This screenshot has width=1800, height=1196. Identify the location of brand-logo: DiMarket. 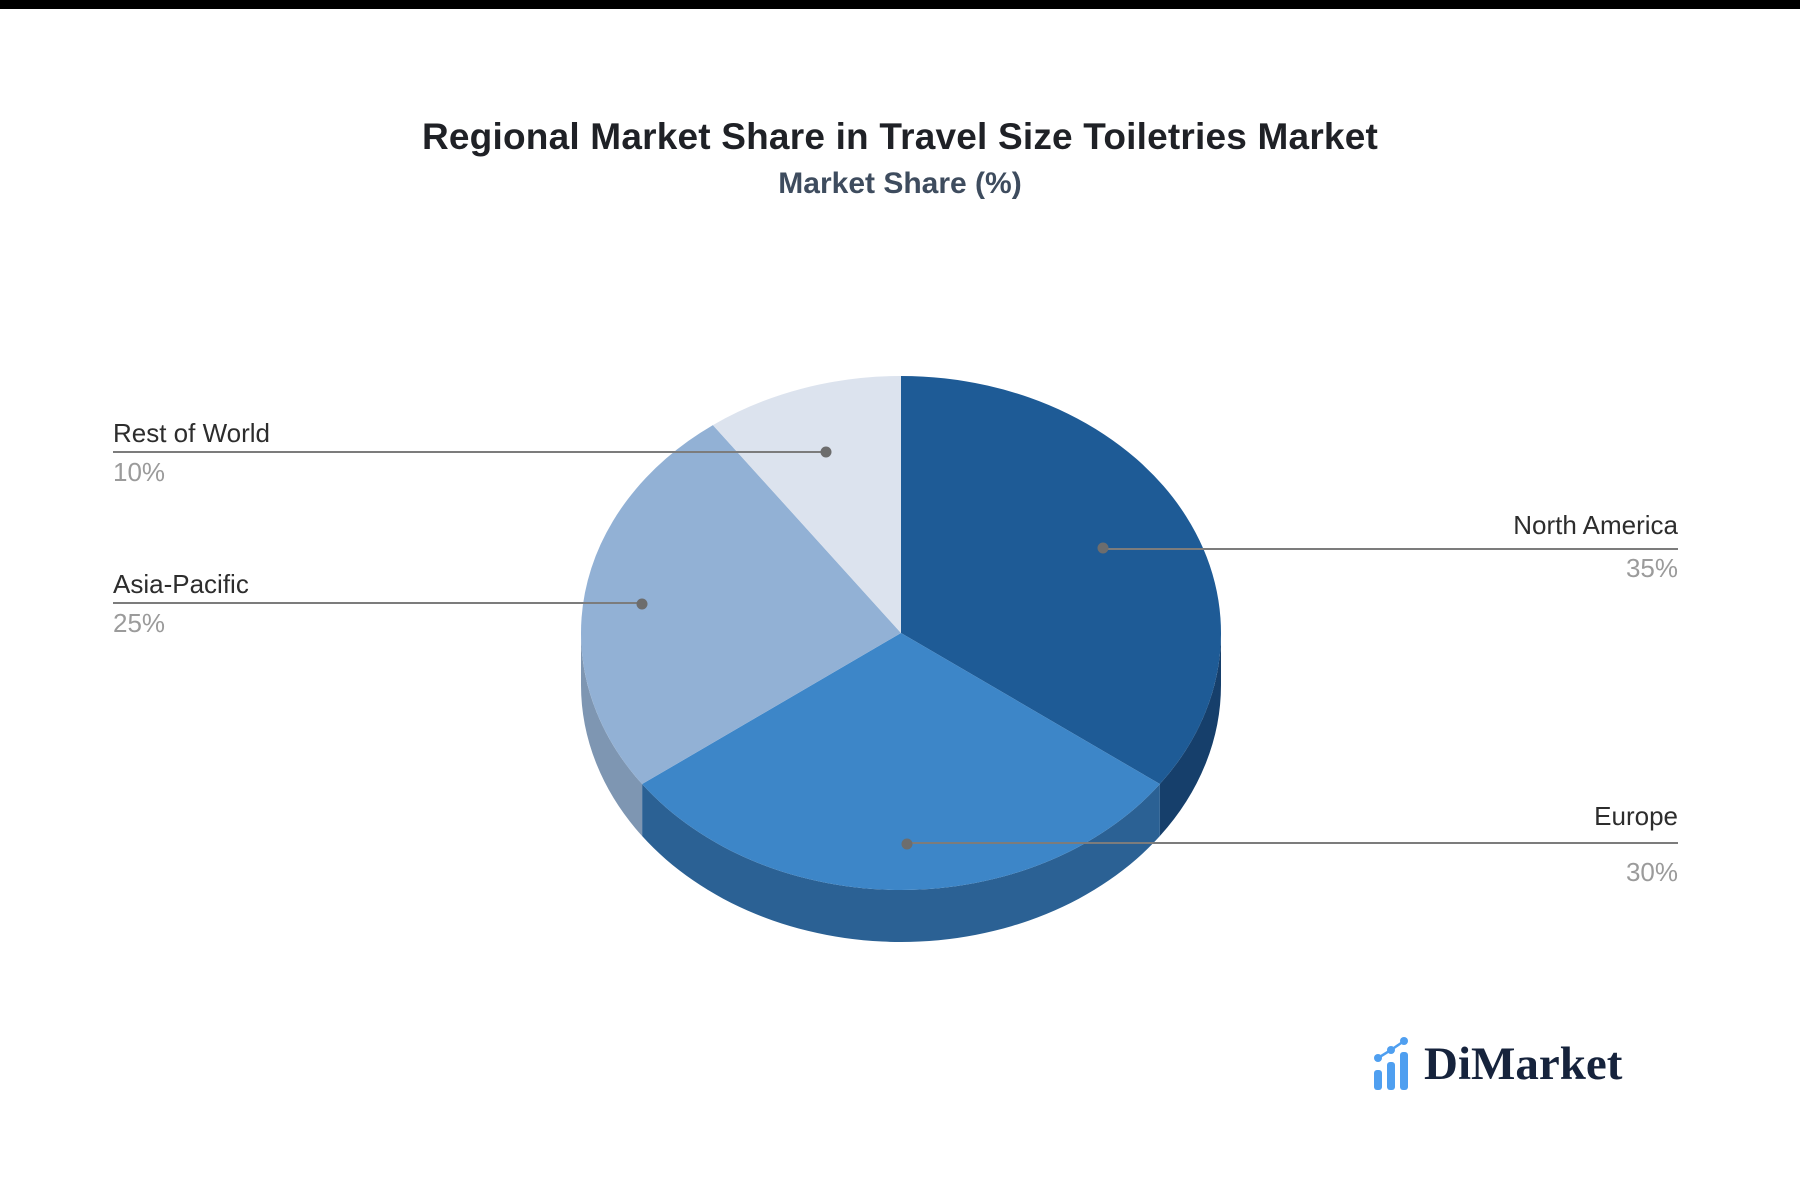
(1497, 1063).